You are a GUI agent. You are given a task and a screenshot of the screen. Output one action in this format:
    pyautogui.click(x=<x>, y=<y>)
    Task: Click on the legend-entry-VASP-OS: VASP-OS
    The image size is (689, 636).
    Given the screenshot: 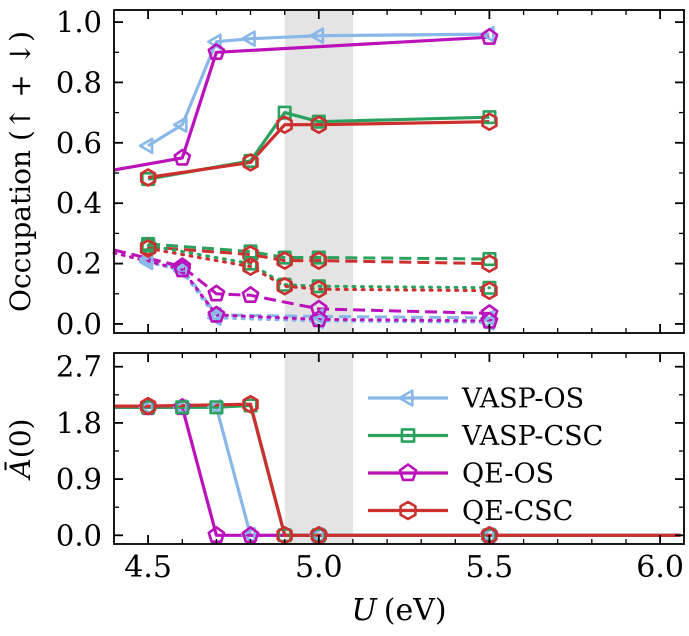 What is the action you would take?
    pyautogui.click(x=476, y=399)
    